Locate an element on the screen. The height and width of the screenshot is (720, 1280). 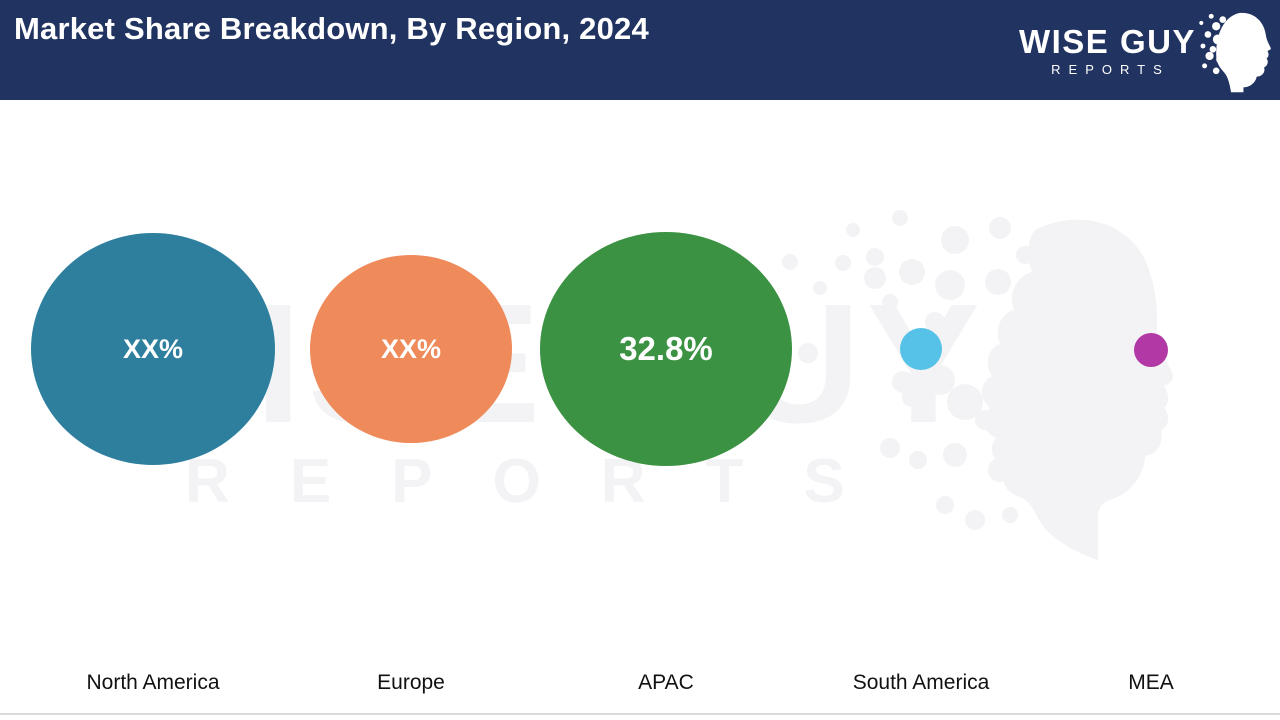
bubble-south-america is located at coordinates (921, 349).